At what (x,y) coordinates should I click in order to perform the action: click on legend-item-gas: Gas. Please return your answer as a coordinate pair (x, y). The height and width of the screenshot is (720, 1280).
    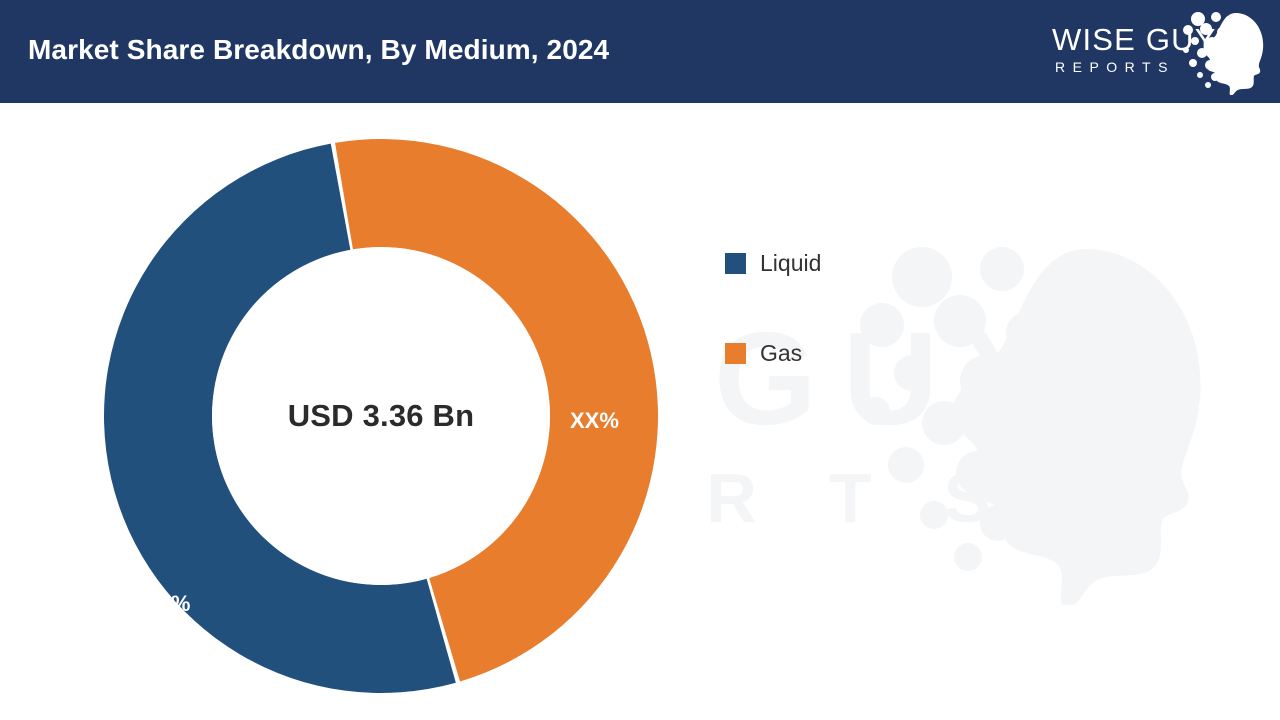
    Looking at the image, I should click on (815, 353).